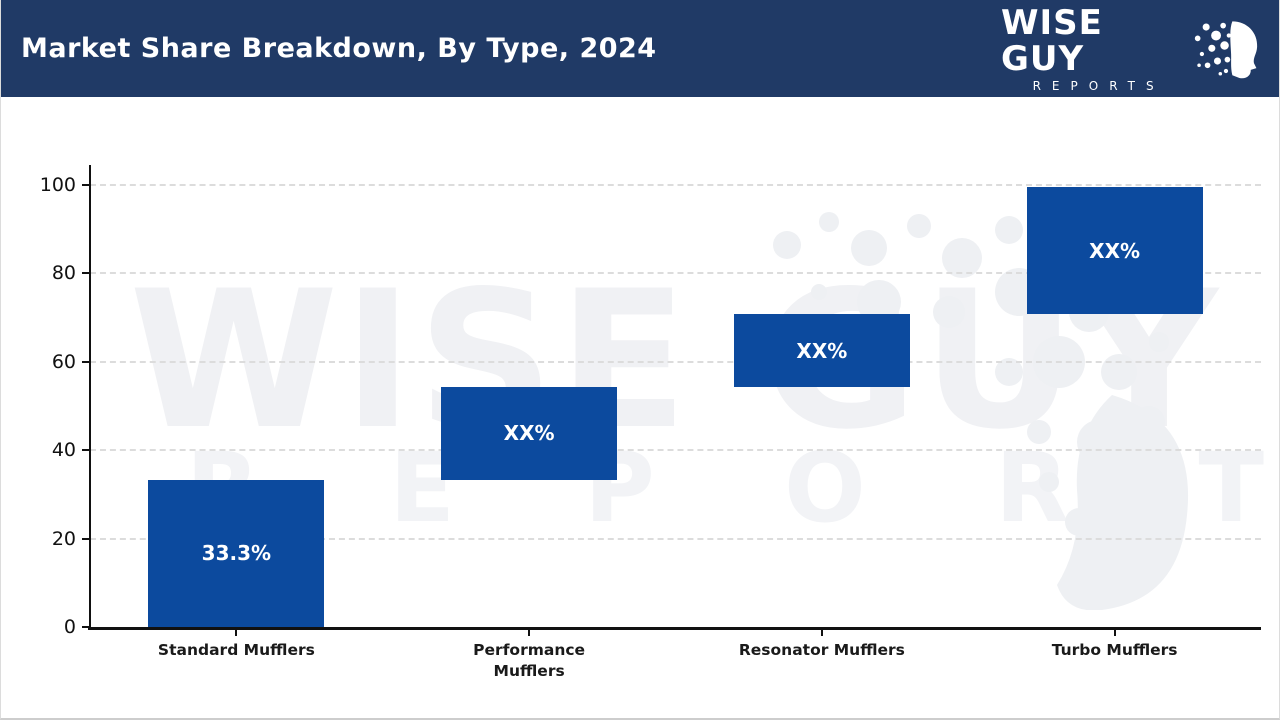  Describe the element at coordinates (1114, 650) in the screenshot. I see `x-category-label-4: Turbo Mufflers` at that location.